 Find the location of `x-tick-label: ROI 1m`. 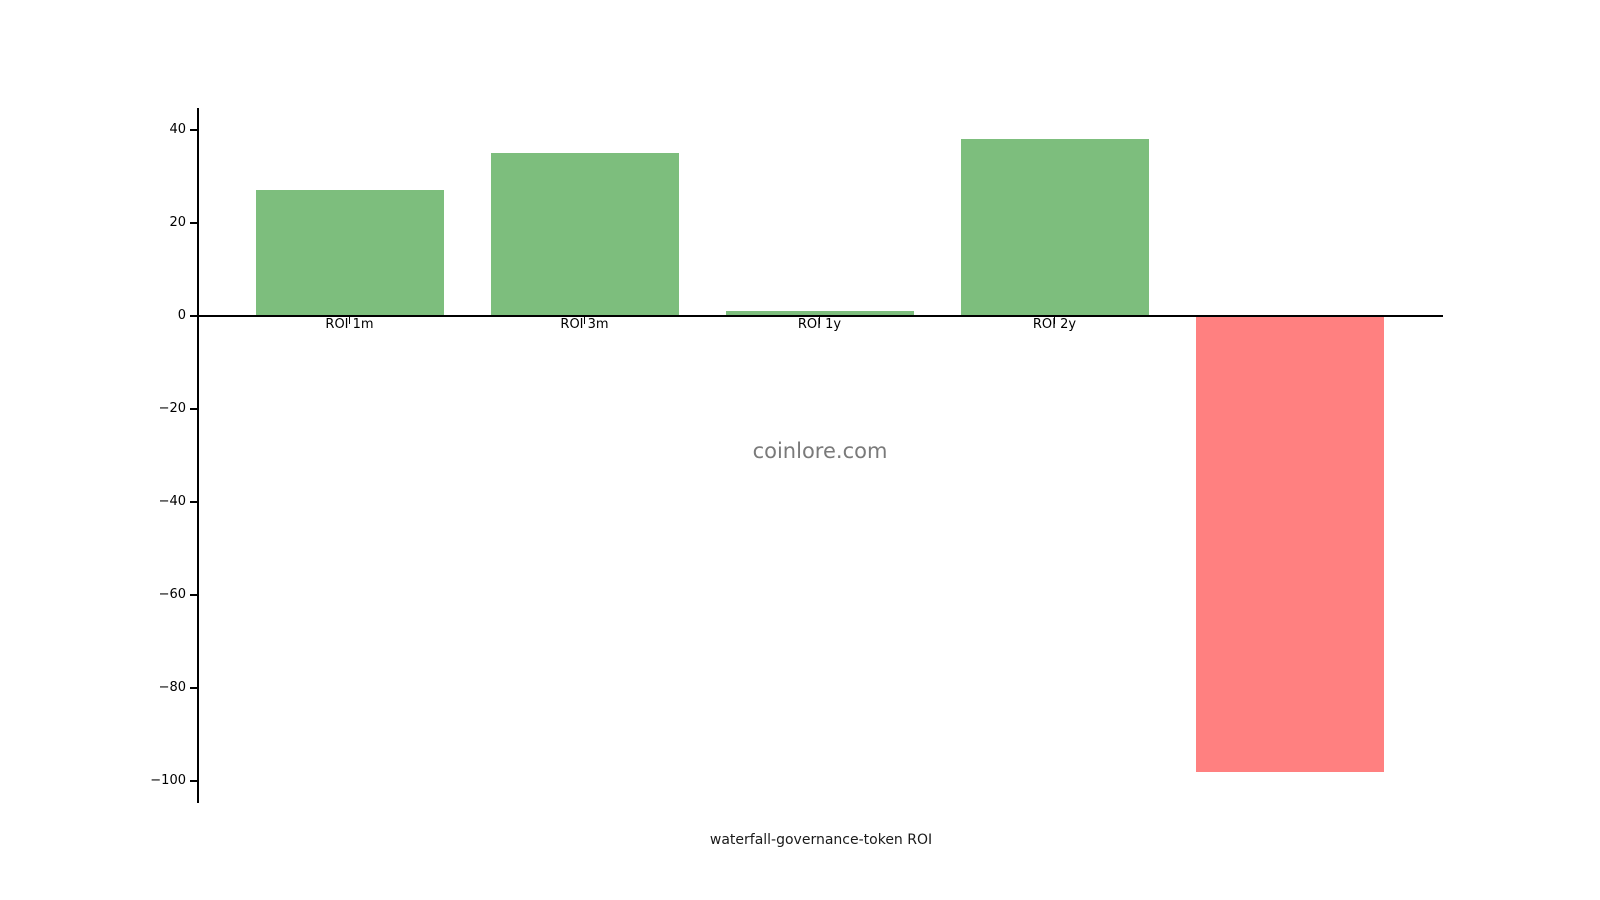

x-tick-label: ROI 1m is located at coordinates (349, 324).